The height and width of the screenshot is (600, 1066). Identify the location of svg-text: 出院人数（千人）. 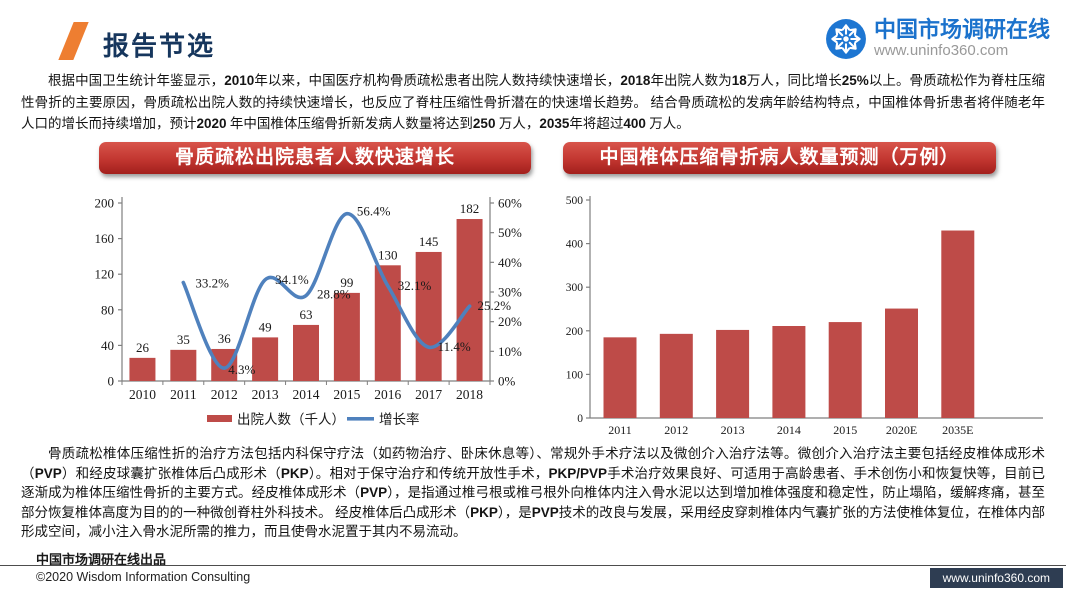
(291, 419).